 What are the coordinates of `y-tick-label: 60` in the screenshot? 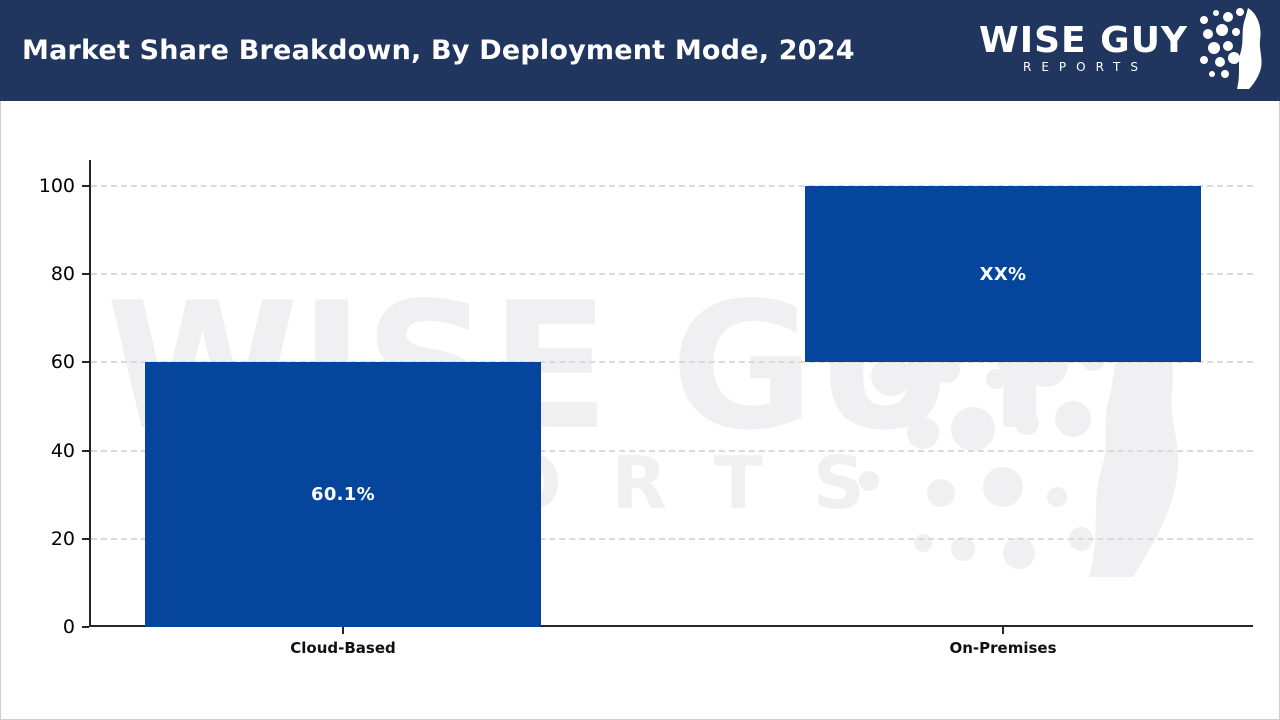 It's located at (62, 362).